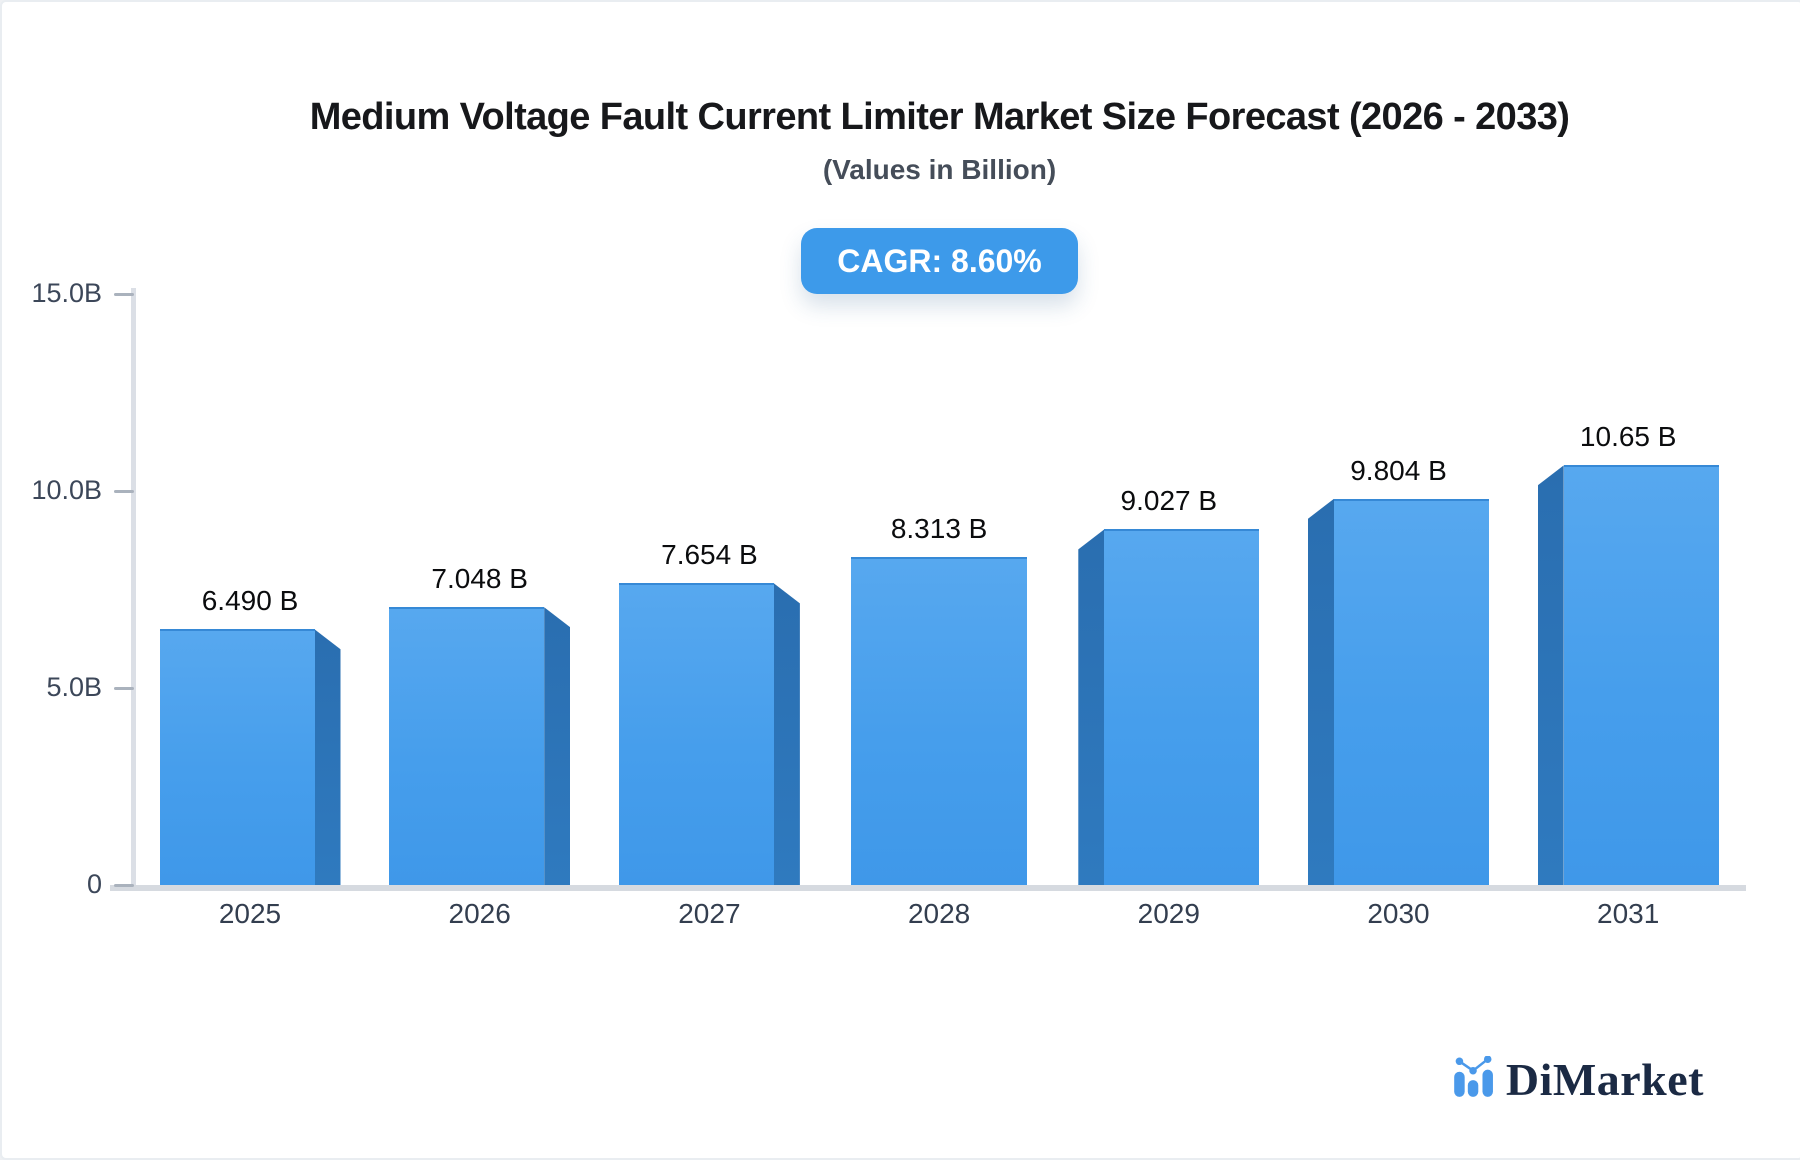 The image size is (1800, 1160). What do you see at coordinates (1182, 707) in the screenshot?
I see `bar-2029` at bounding box center [1182, 707].